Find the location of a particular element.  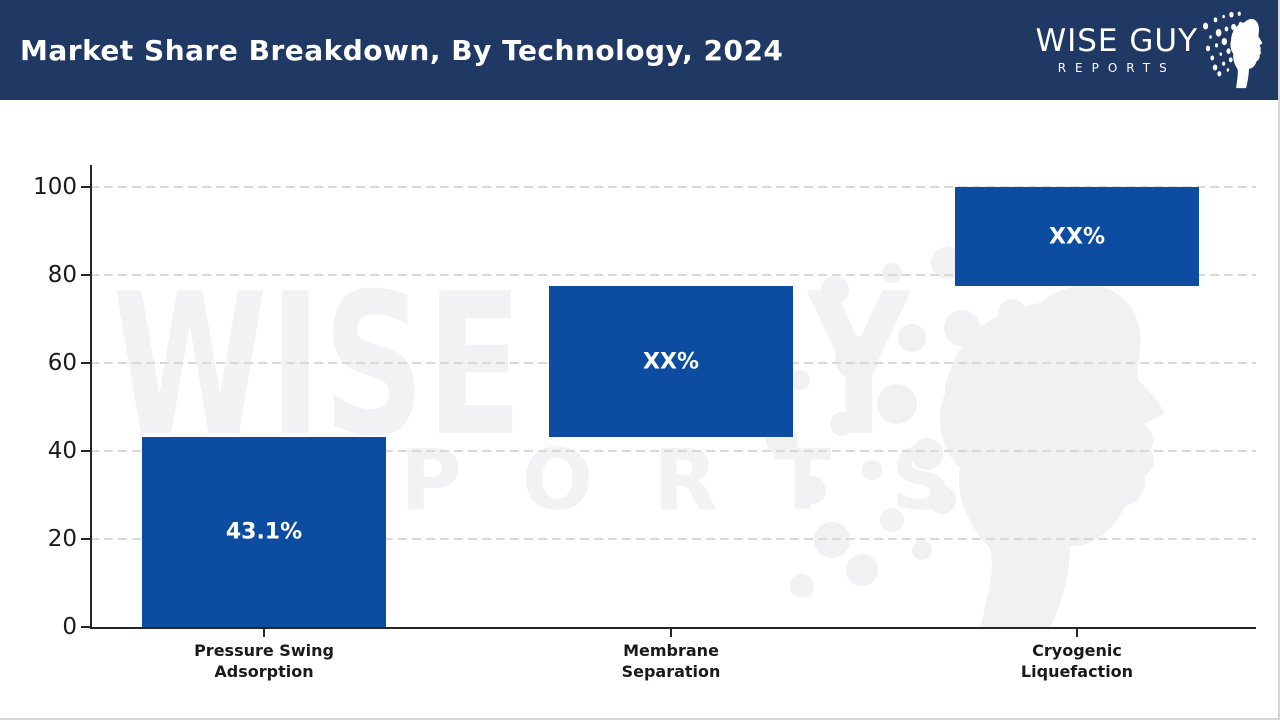

logo-name-text: WISE GUY is located at coordinates (1116, 41).